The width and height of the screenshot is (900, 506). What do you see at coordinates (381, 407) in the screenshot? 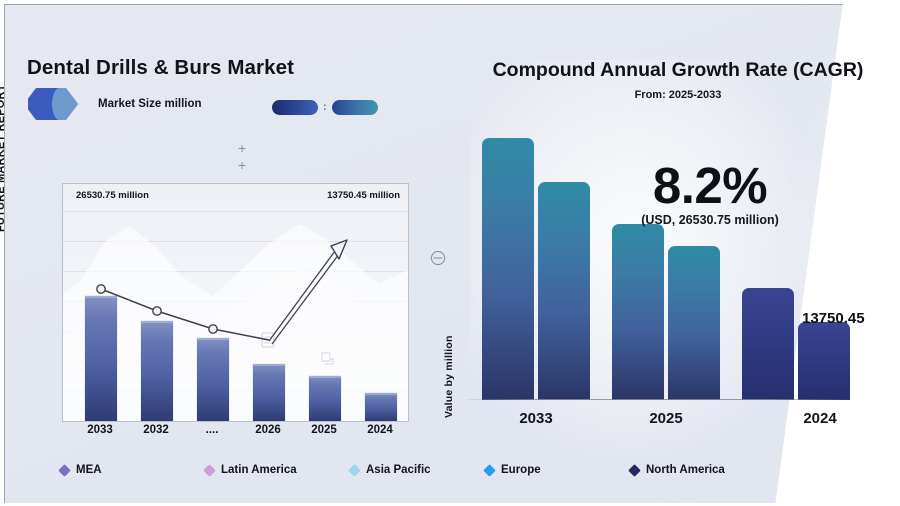
I see `bar-2024` at bounding box center [381, 407].